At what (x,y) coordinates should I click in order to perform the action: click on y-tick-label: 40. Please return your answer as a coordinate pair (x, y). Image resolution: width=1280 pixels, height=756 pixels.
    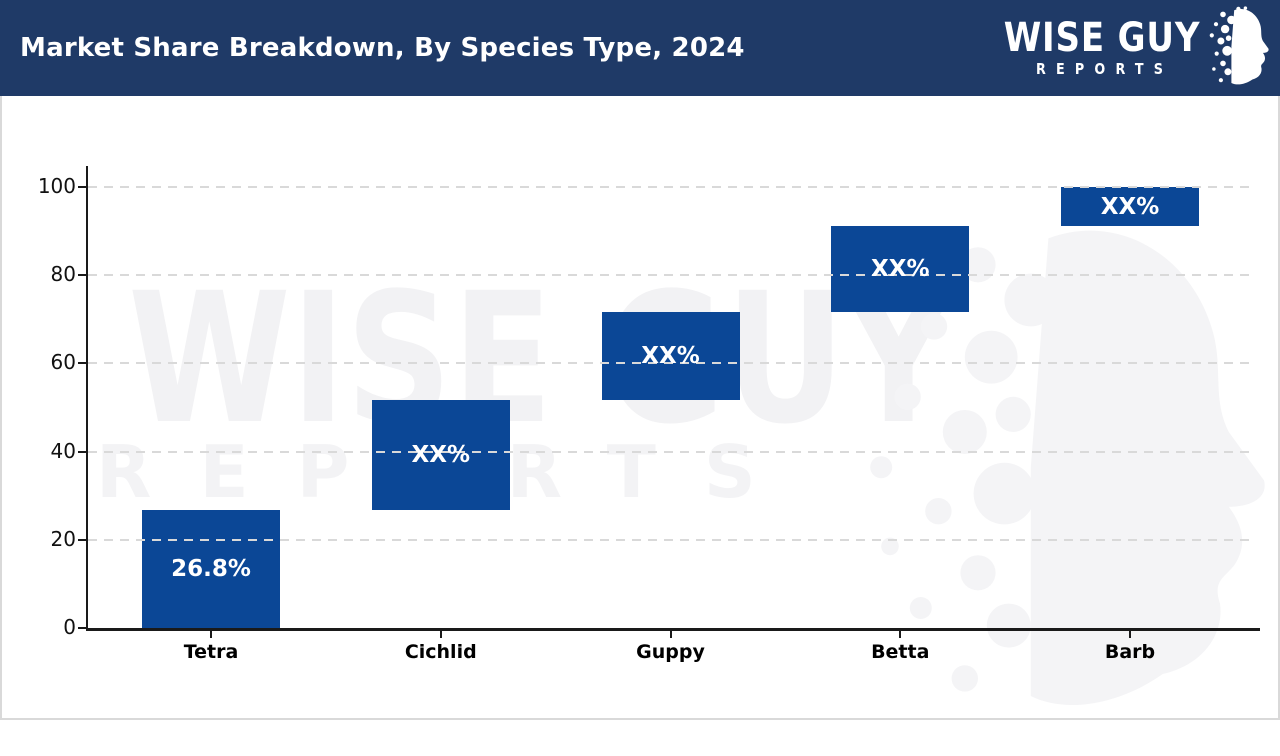
    Looking at the image, I should click on (63, 450).